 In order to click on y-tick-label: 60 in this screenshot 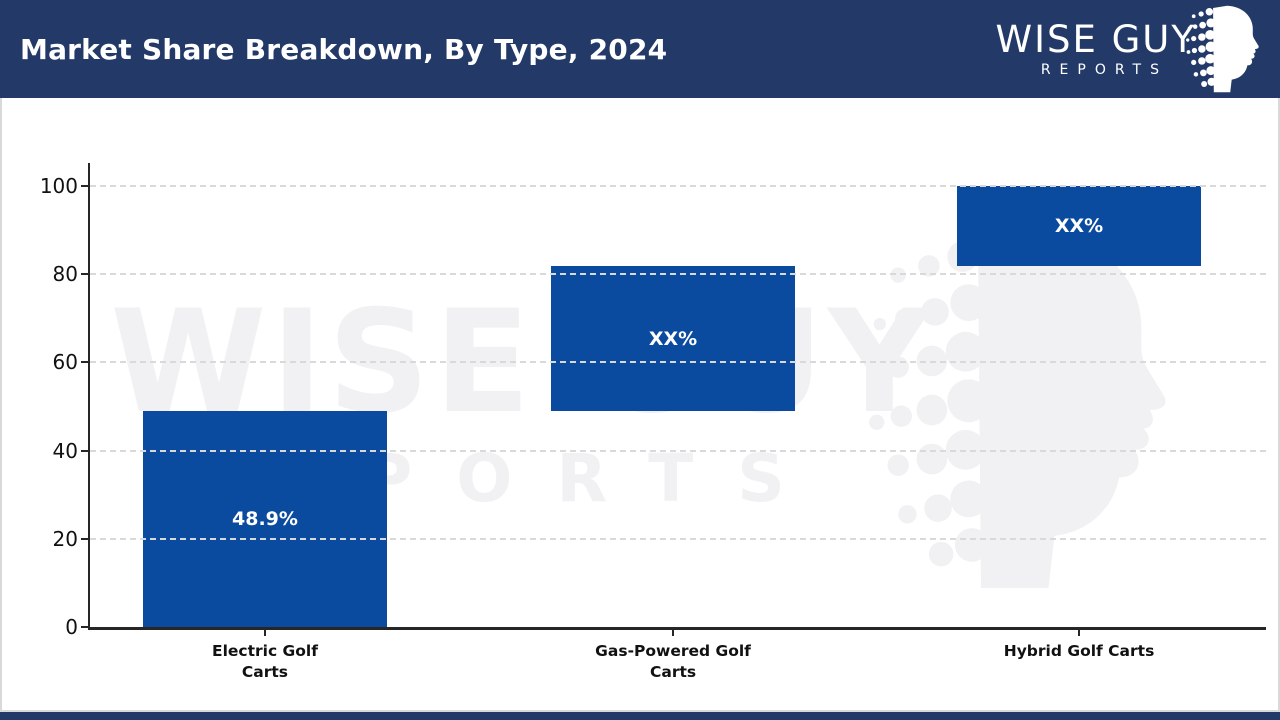, I will do `click(65, 362)`.